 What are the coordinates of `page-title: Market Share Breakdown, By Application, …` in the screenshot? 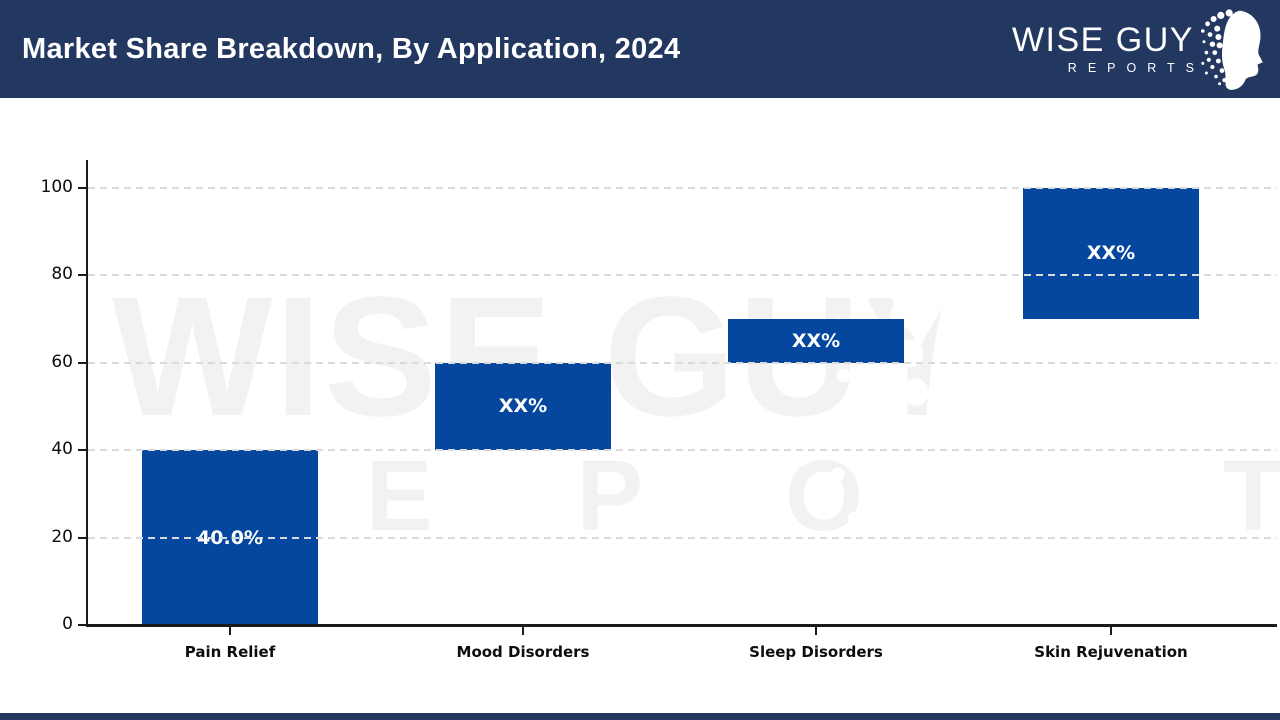 It's located at (351, 48).